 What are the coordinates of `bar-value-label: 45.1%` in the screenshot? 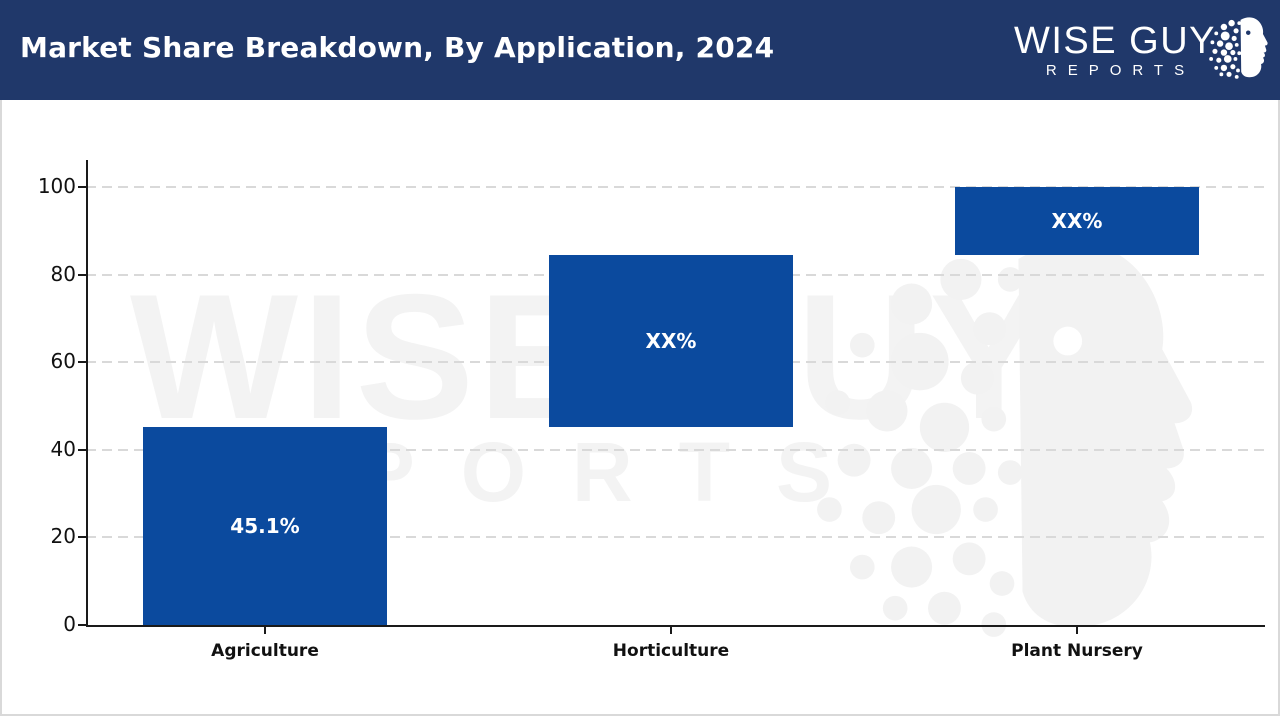 It's located at (265, 526).